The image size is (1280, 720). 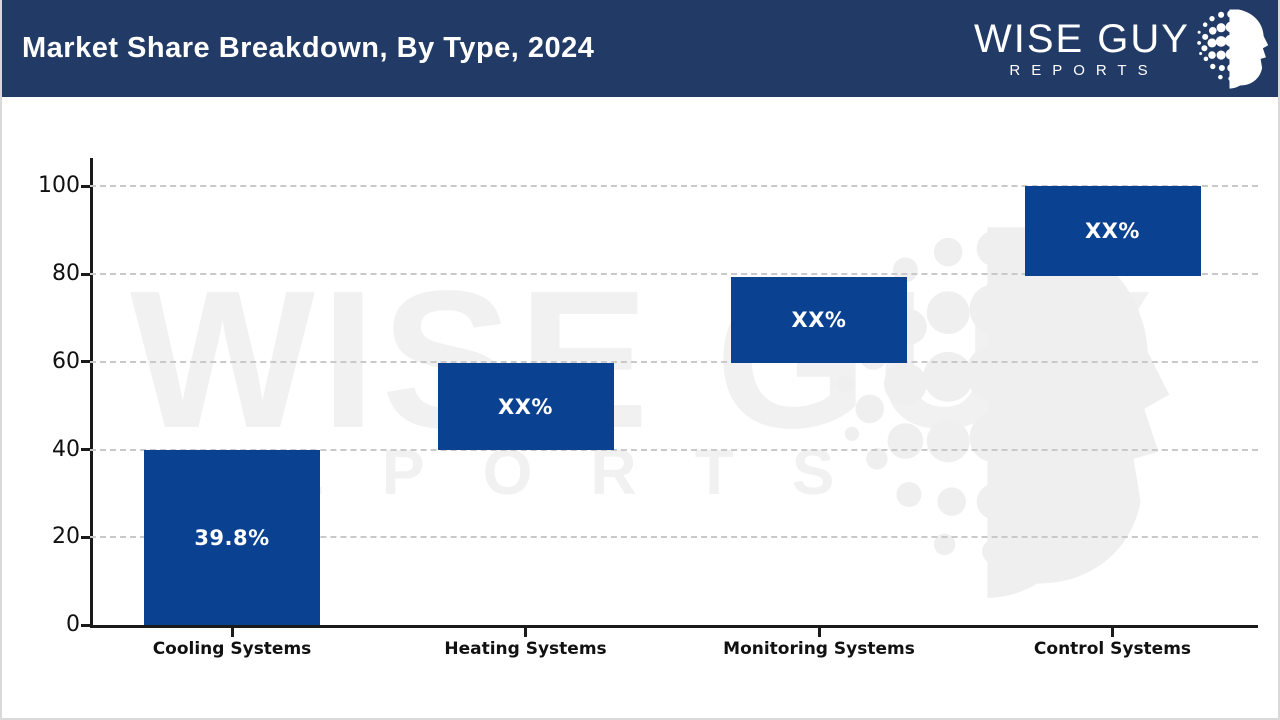 What do you see at coordinates (1084, 70) in the screenshot?
I see `logo-wordmark-line2: REPORTS` at bounding box center [1084, 70].